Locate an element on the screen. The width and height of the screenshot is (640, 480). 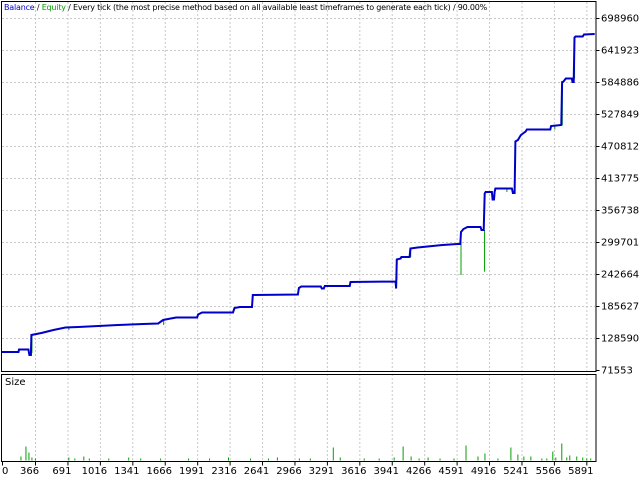
svg-text: 5241 is located at coordinates (515, 471).